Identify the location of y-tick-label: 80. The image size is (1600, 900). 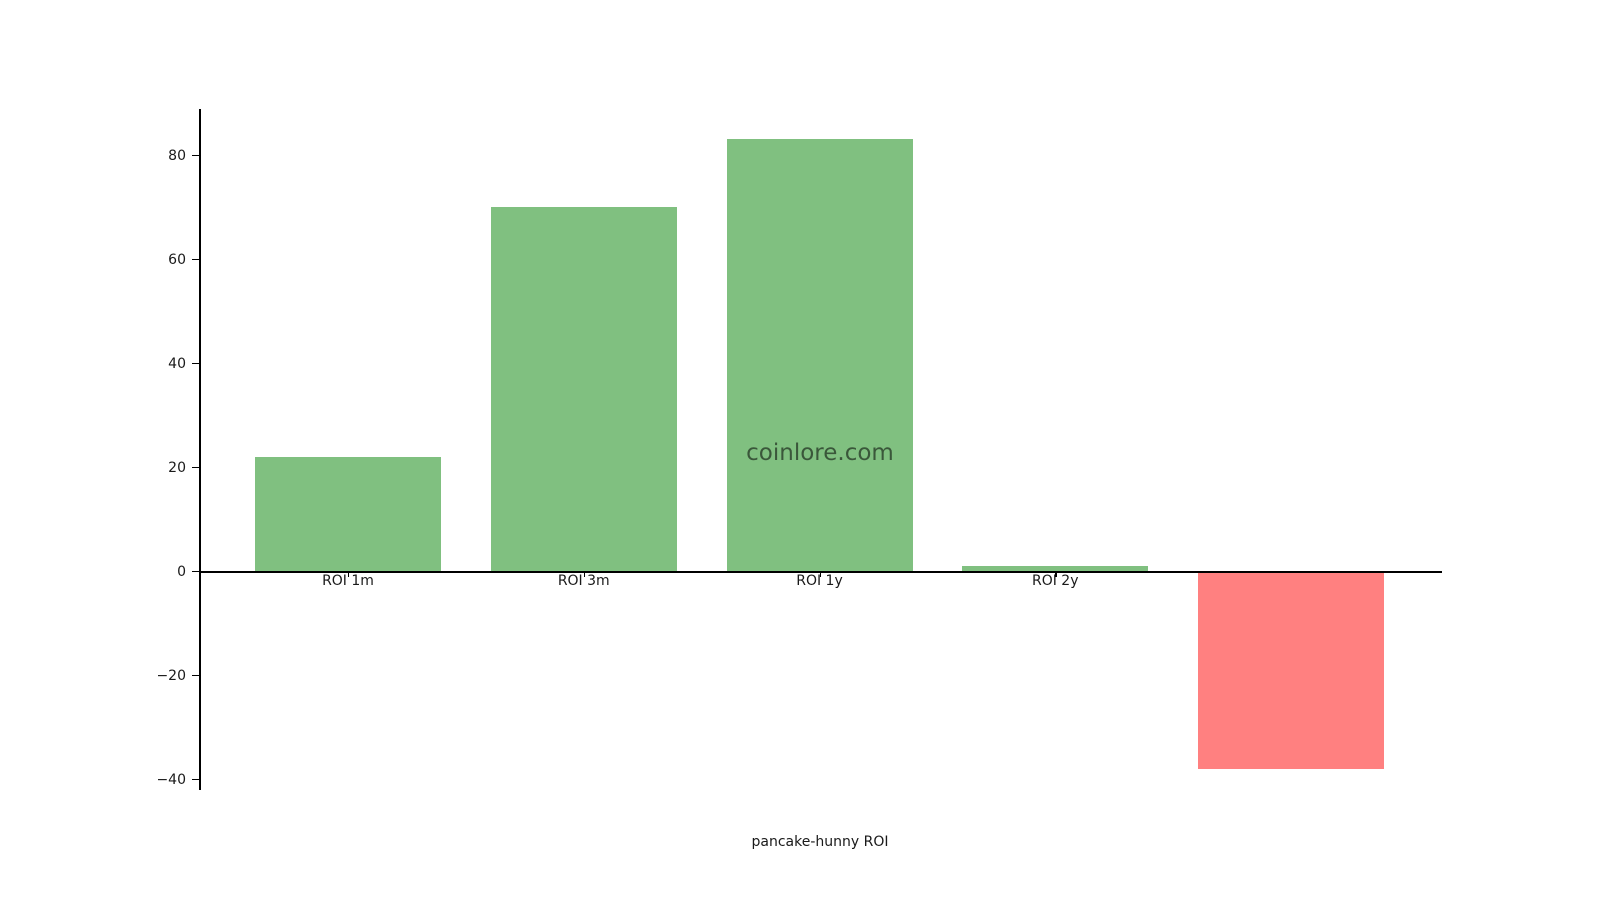
(177, 156).